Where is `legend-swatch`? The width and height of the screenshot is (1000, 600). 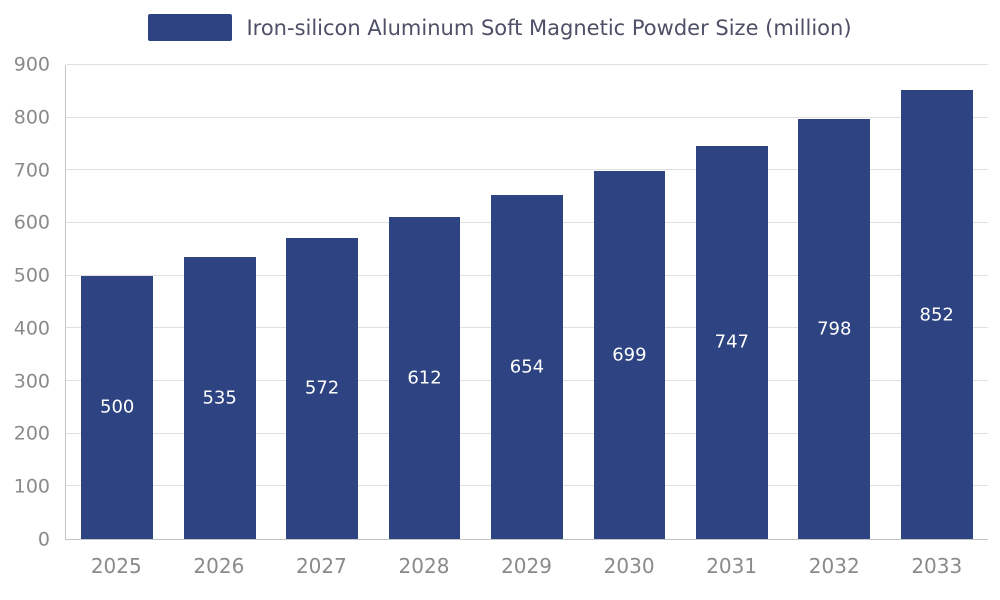
legend-swatch is located at coordinates (190, 27).